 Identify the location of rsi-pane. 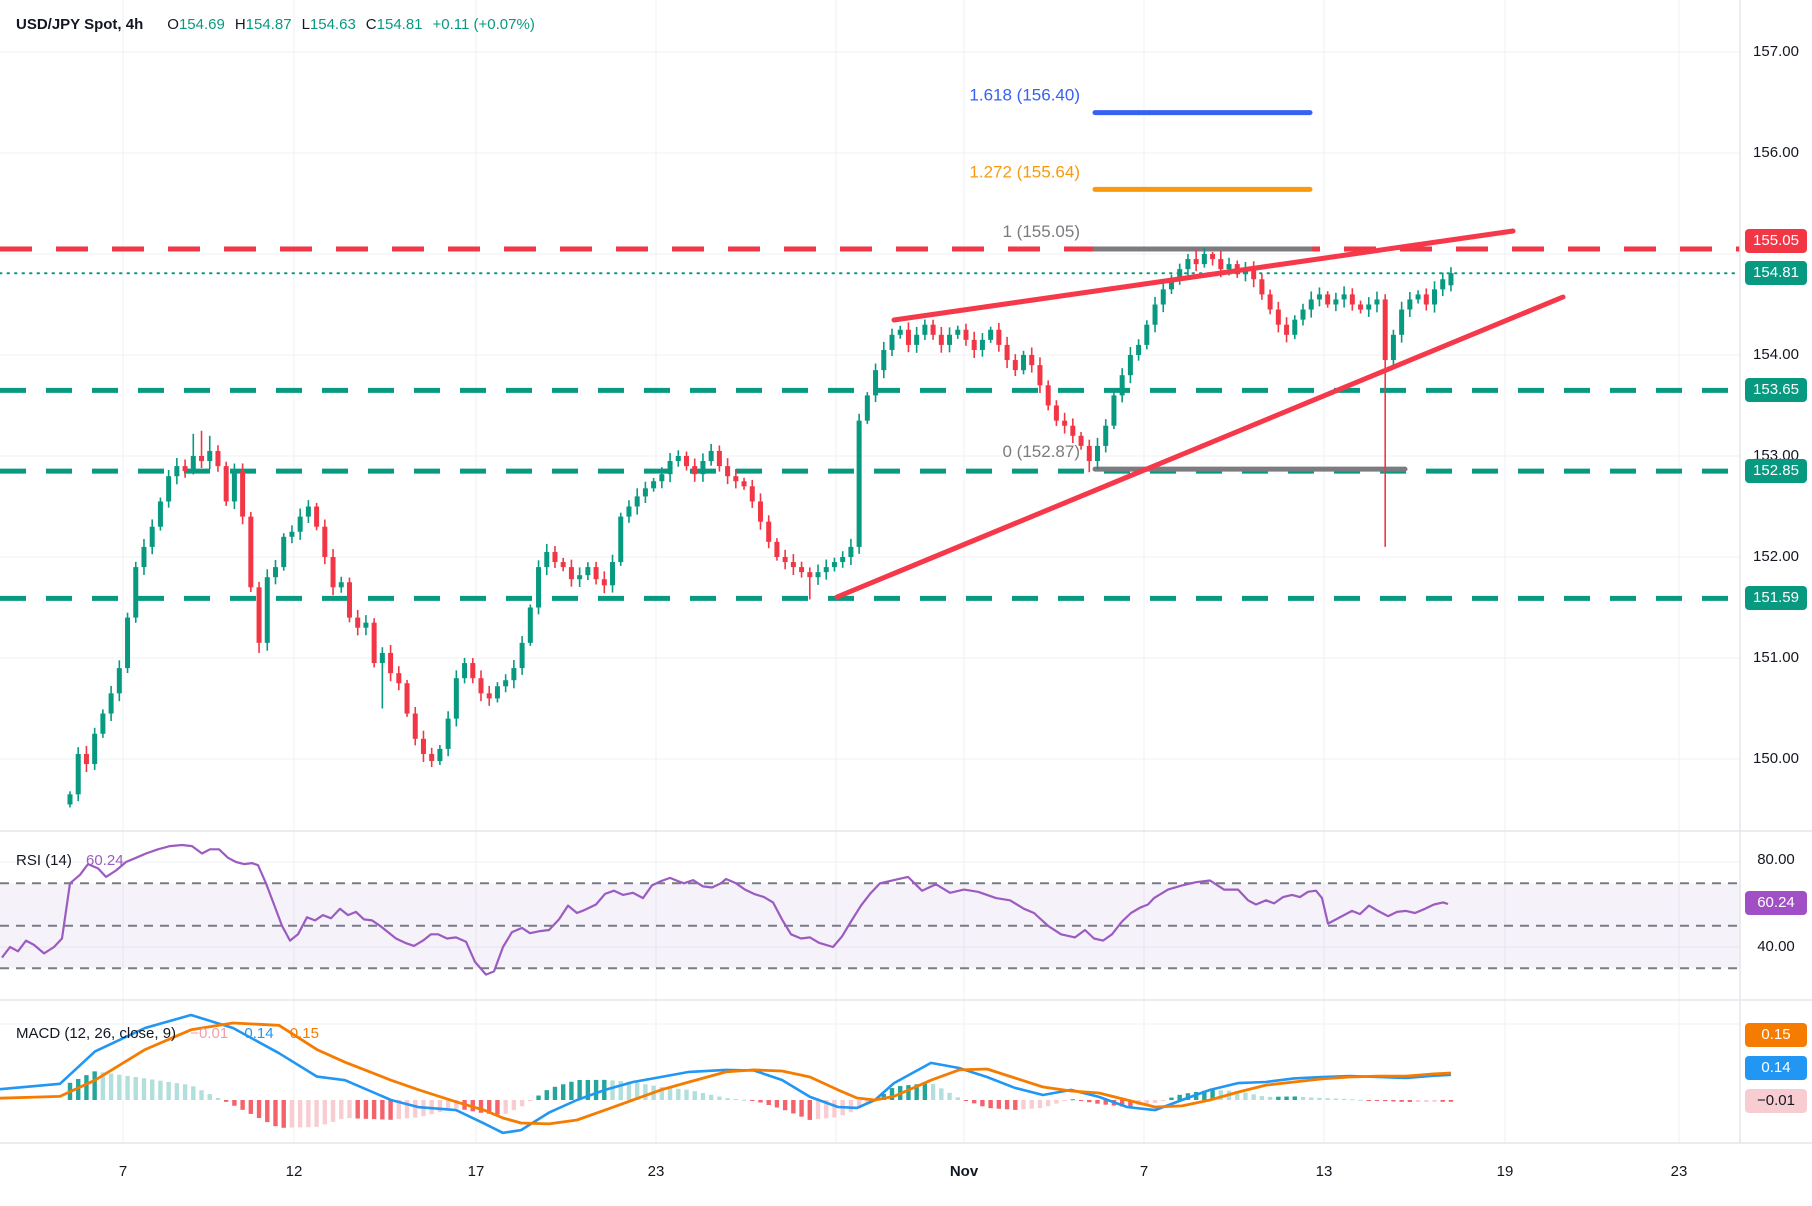
(870, 909).